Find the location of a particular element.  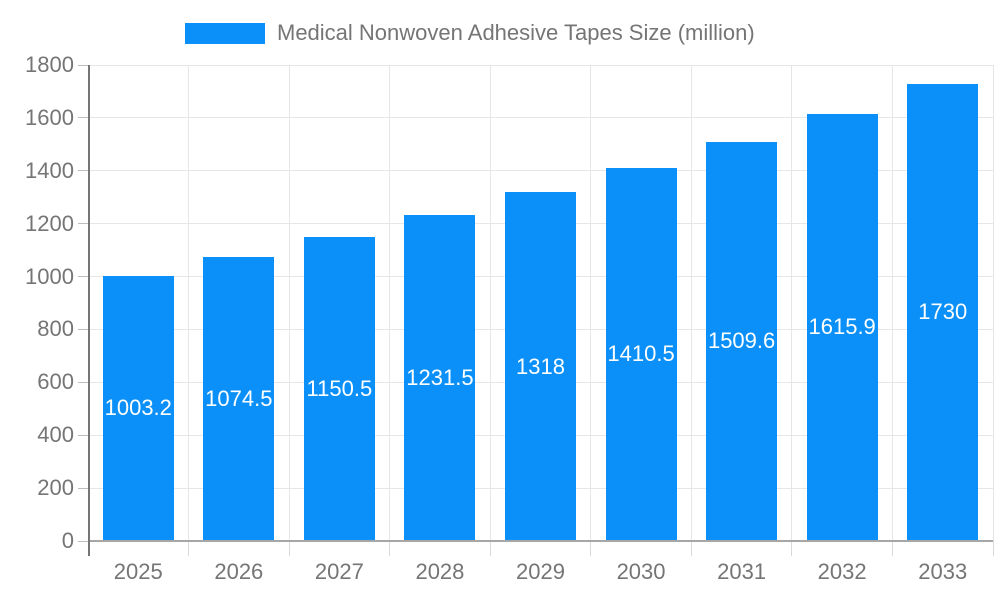

bar: 1410.5 is located at coordinates (641, 354).